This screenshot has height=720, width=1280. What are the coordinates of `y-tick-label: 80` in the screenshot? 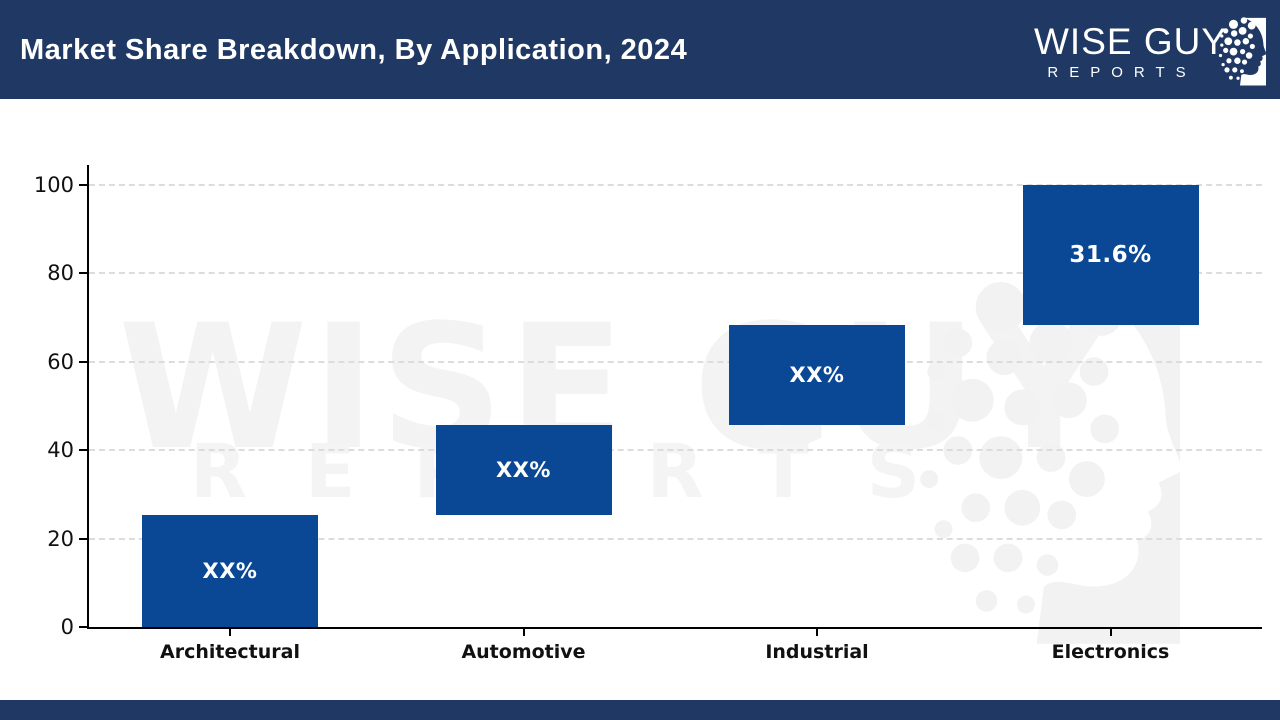 It's located at (60, 273).